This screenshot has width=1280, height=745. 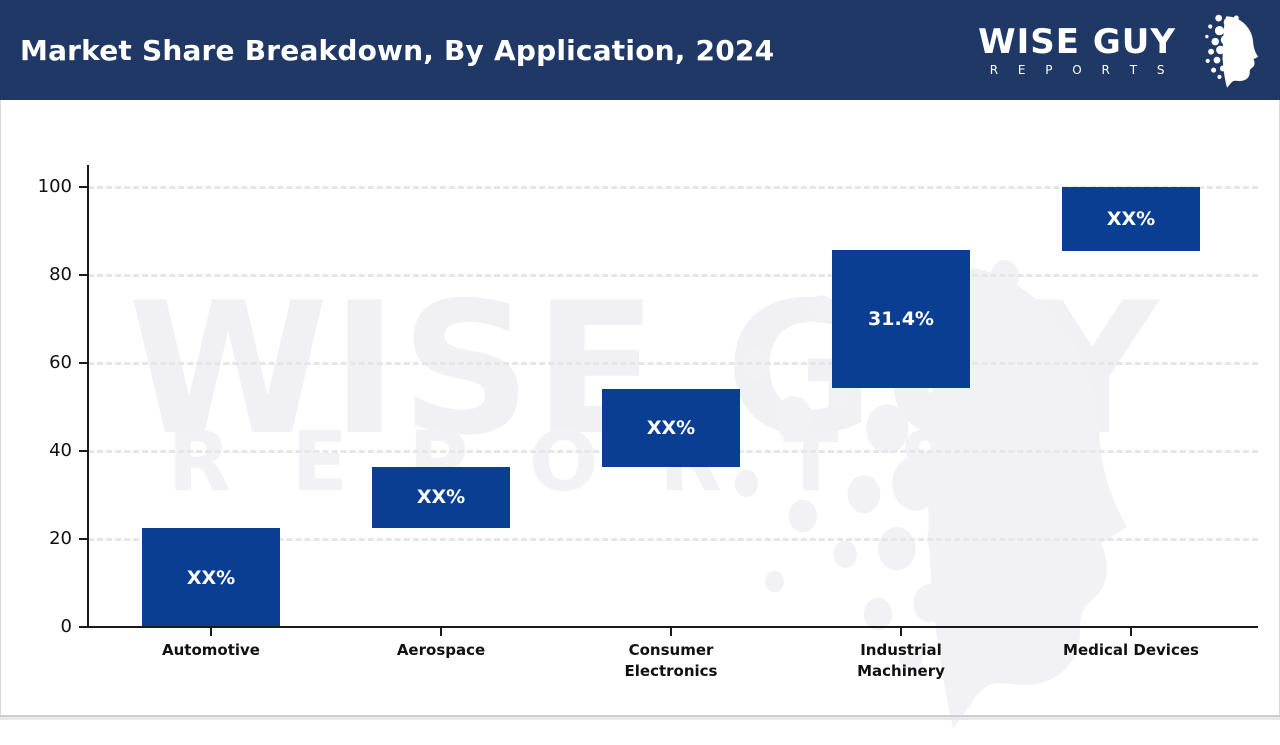 I want to click on x-axis-label-medical-devices: Medical Devices, so click(x=1131, y=650).